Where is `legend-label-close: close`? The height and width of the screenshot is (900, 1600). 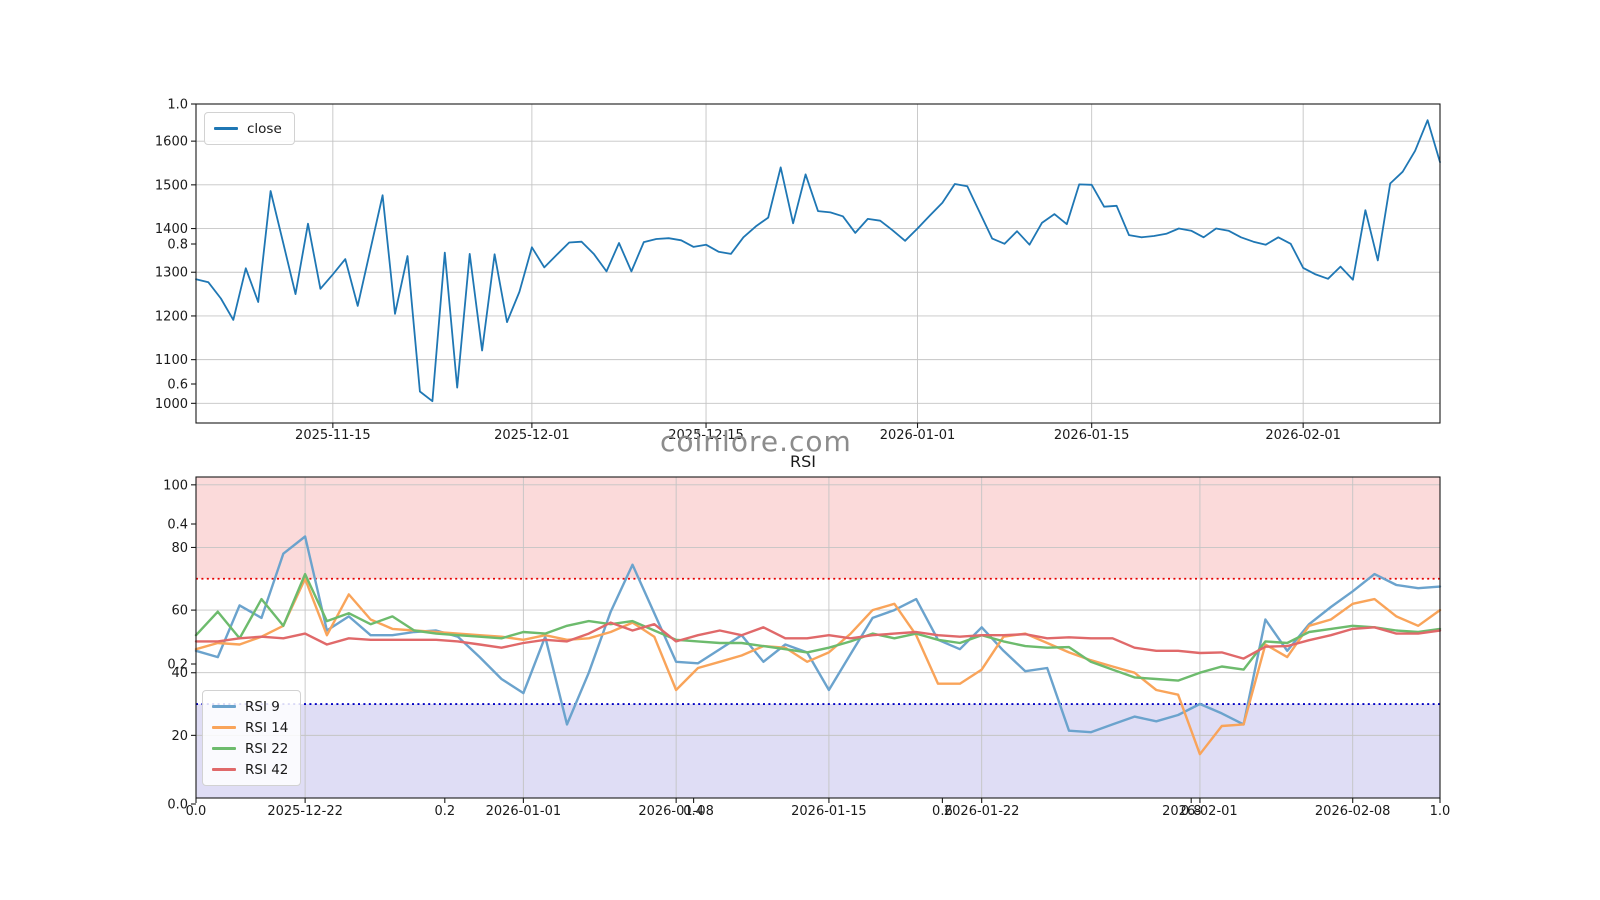
legend-label-close: close is located at coordinates (264, 128).